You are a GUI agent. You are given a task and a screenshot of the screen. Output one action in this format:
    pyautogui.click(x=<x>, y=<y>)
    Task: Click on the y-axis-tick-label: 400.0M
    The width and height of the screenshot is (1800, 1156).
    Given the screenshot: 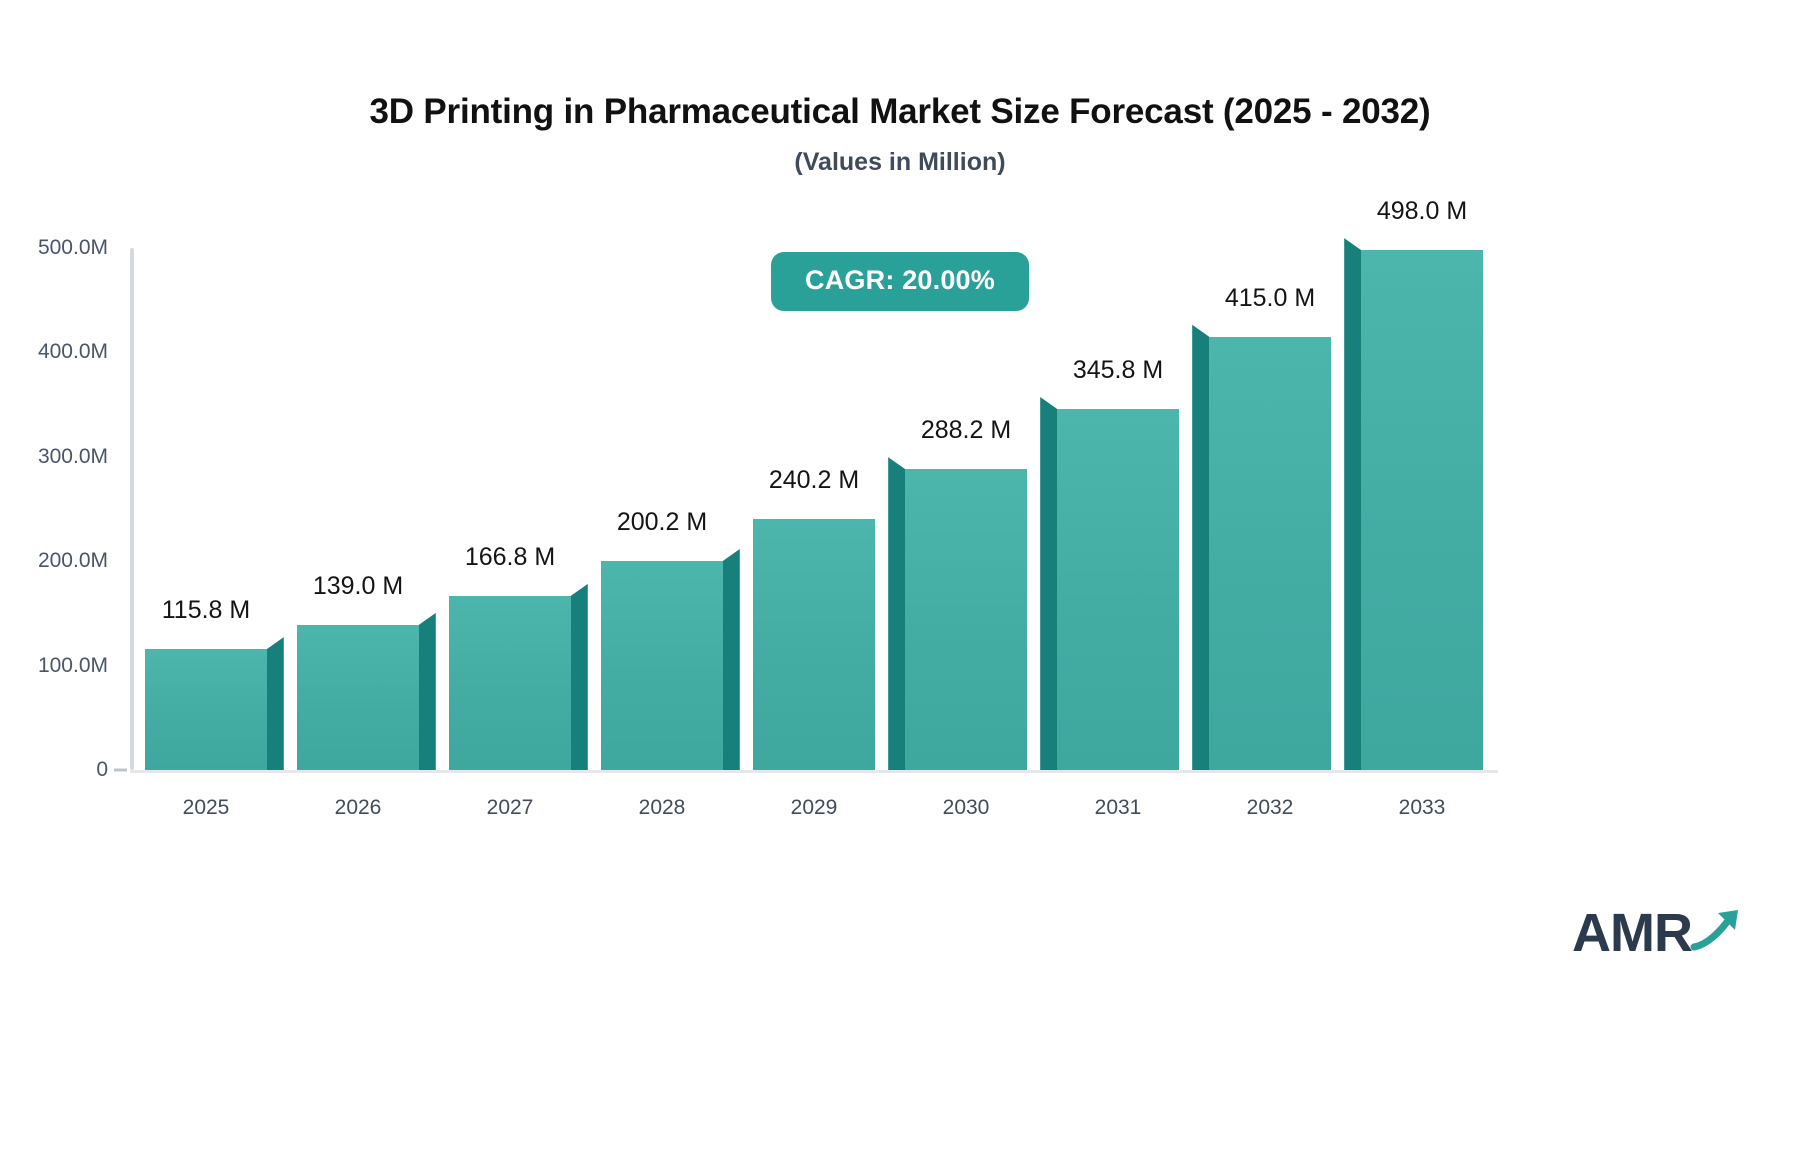 What is the action you would take?
    pyautogui.click(x=72, y=352)
    